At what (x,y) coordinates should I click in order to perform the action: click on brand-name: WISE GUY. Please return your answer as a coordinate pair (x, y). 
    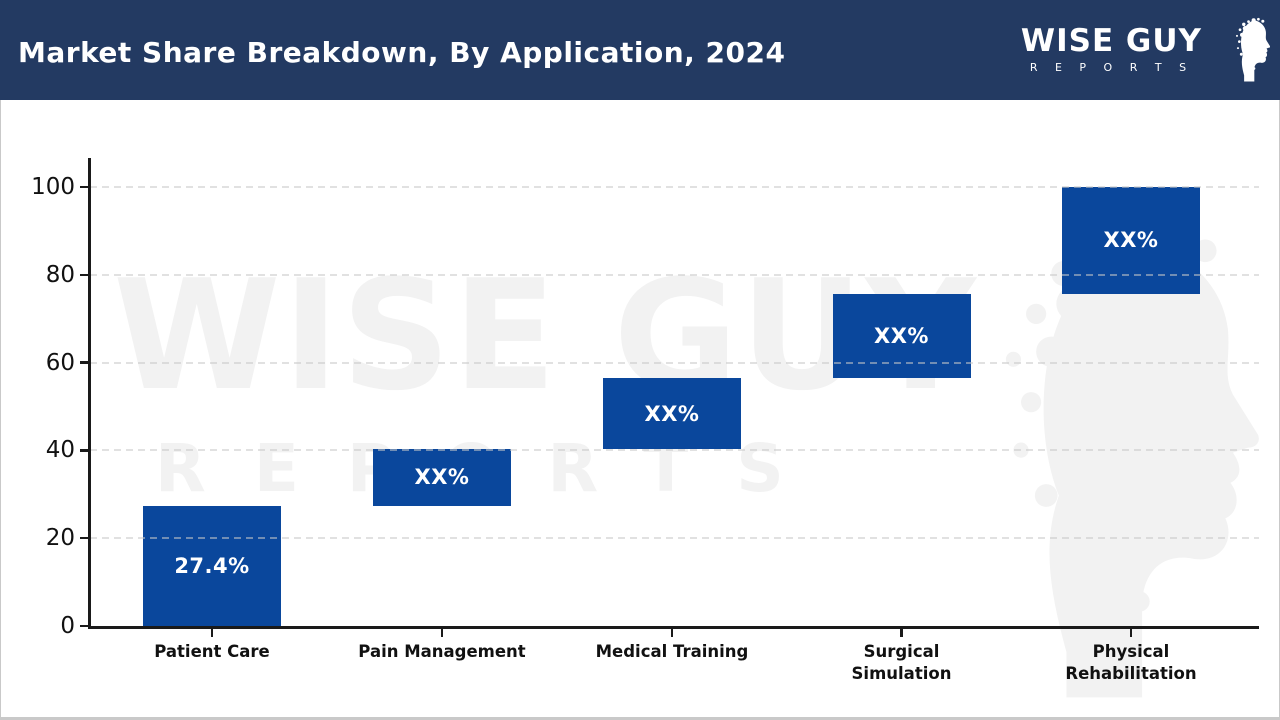
    Looking at the image, I should click on (1111, 41).